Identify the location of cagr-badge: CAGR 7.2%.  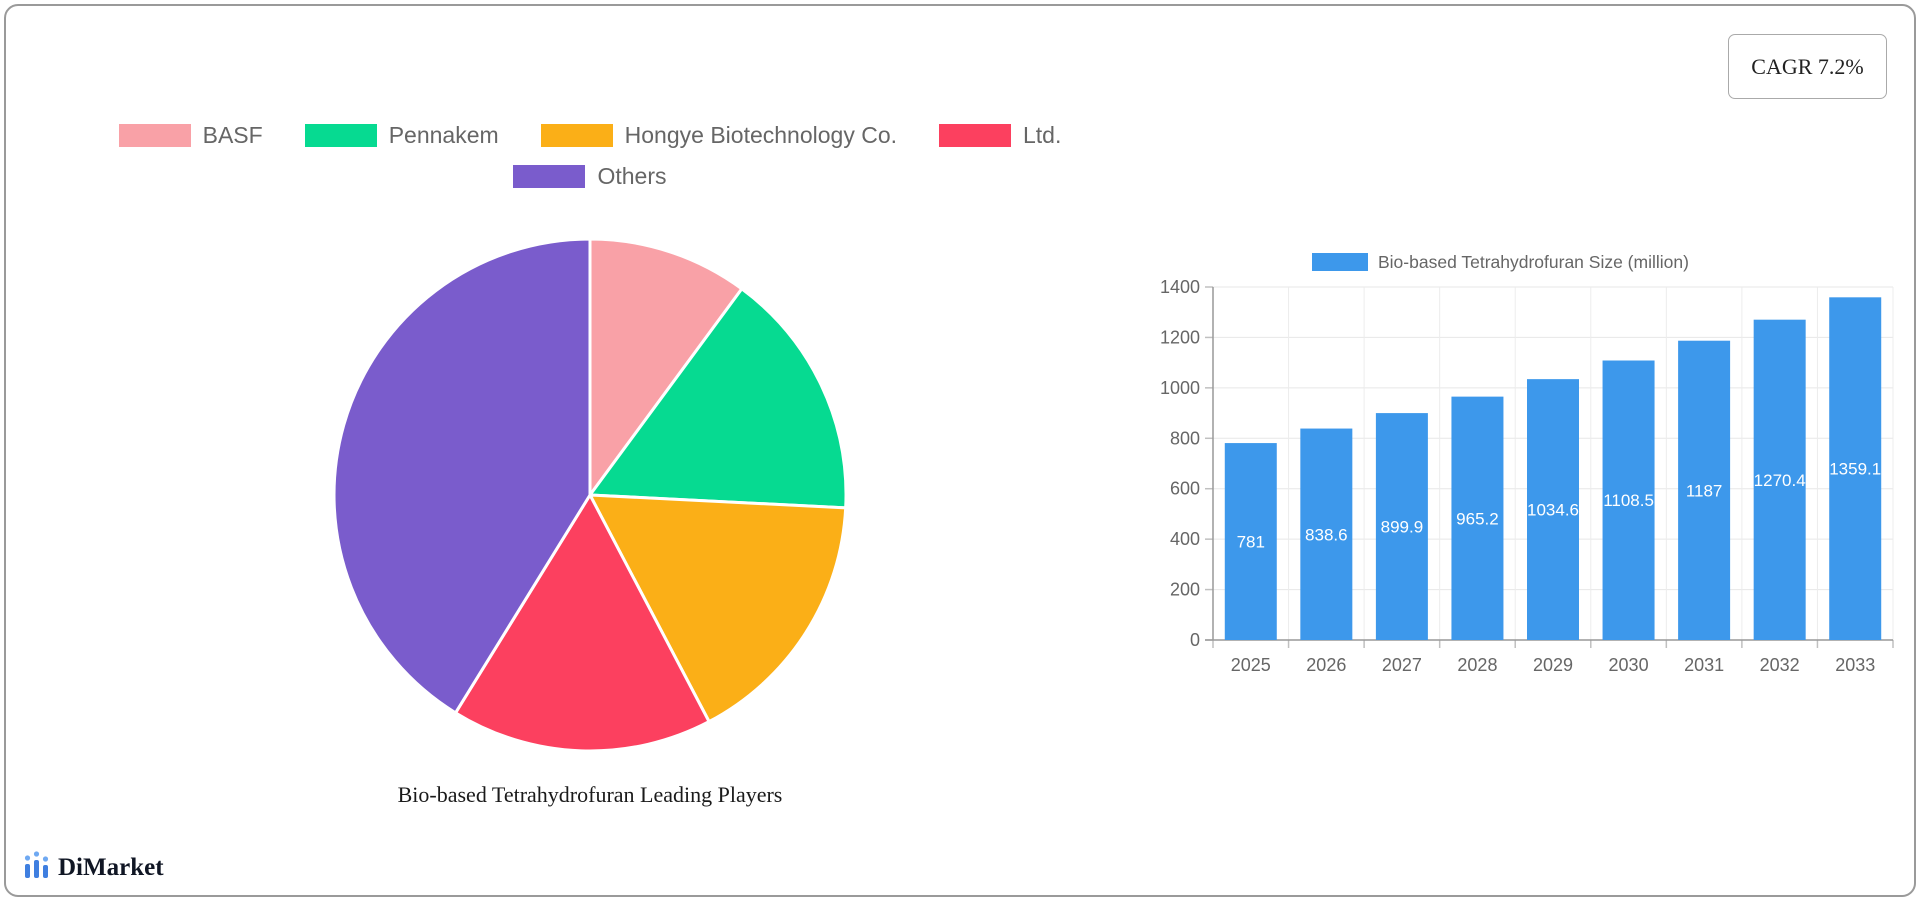
(1807, 66).